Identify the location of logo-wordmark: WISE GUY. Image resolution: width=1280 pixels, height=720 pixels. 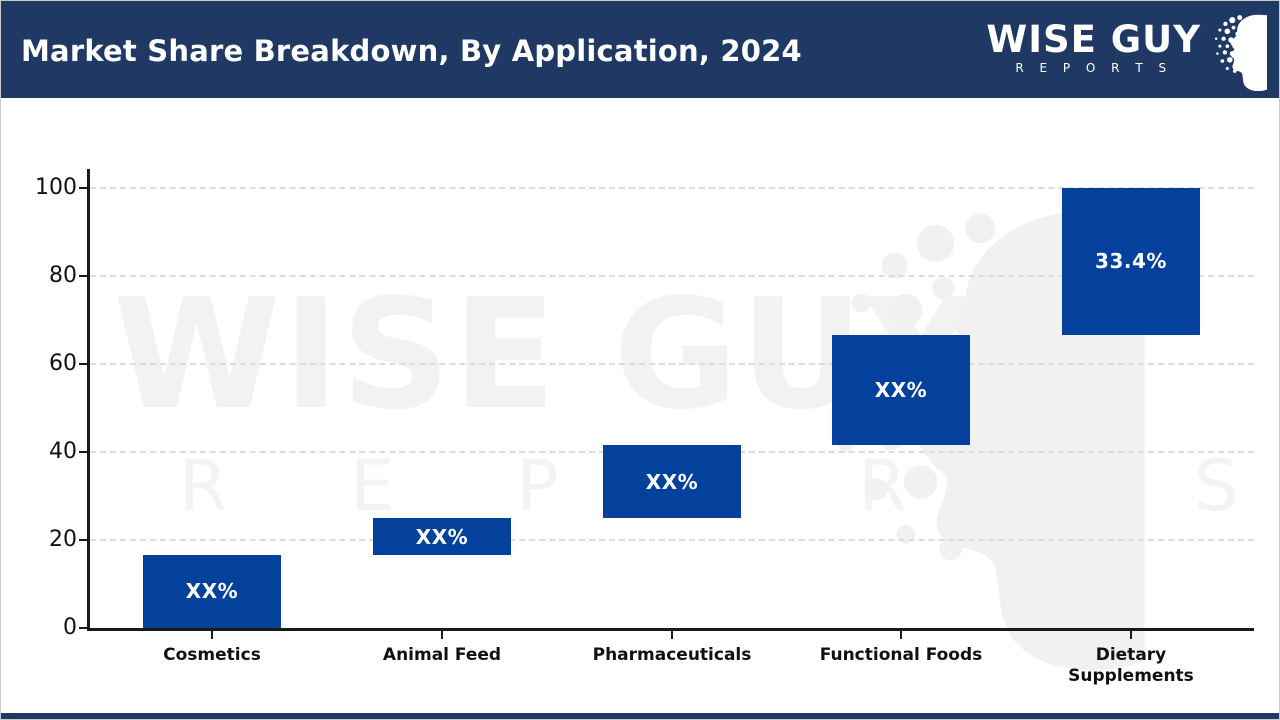
(1093, 39).